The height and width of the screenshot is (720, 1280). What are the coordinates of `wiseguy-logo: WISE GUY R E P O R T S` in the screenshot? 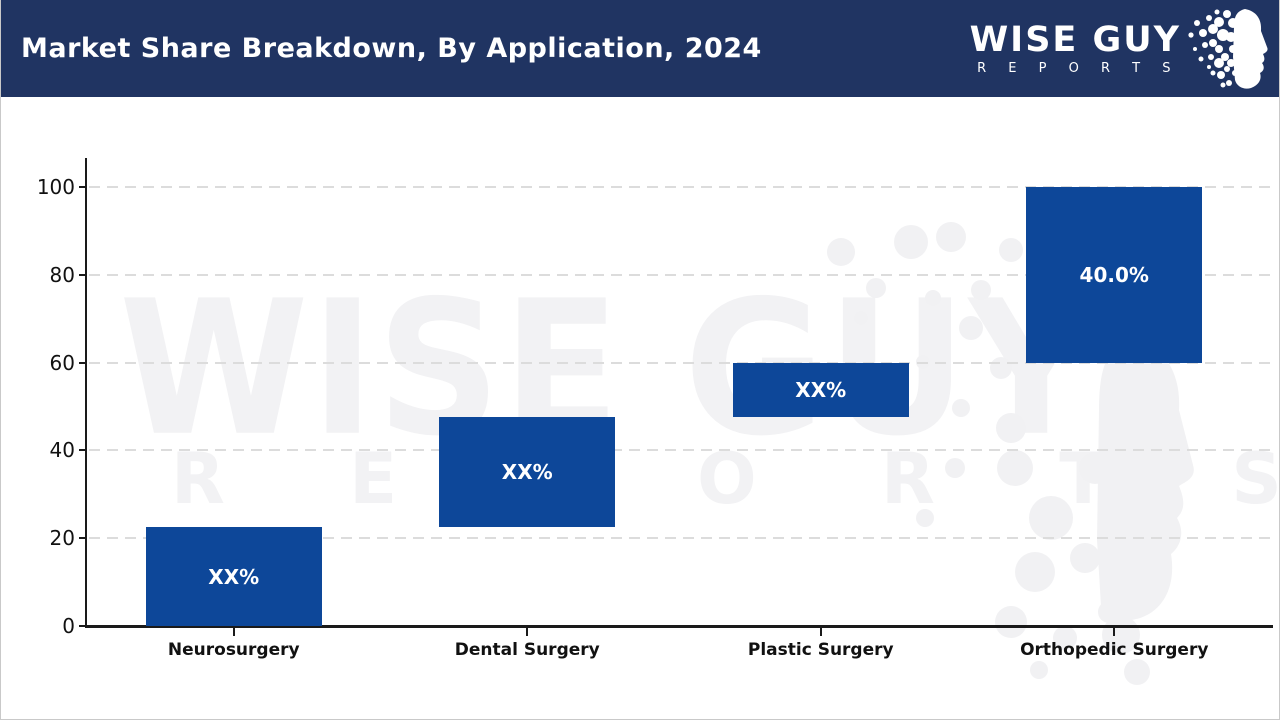 It's located at (1121, 49).